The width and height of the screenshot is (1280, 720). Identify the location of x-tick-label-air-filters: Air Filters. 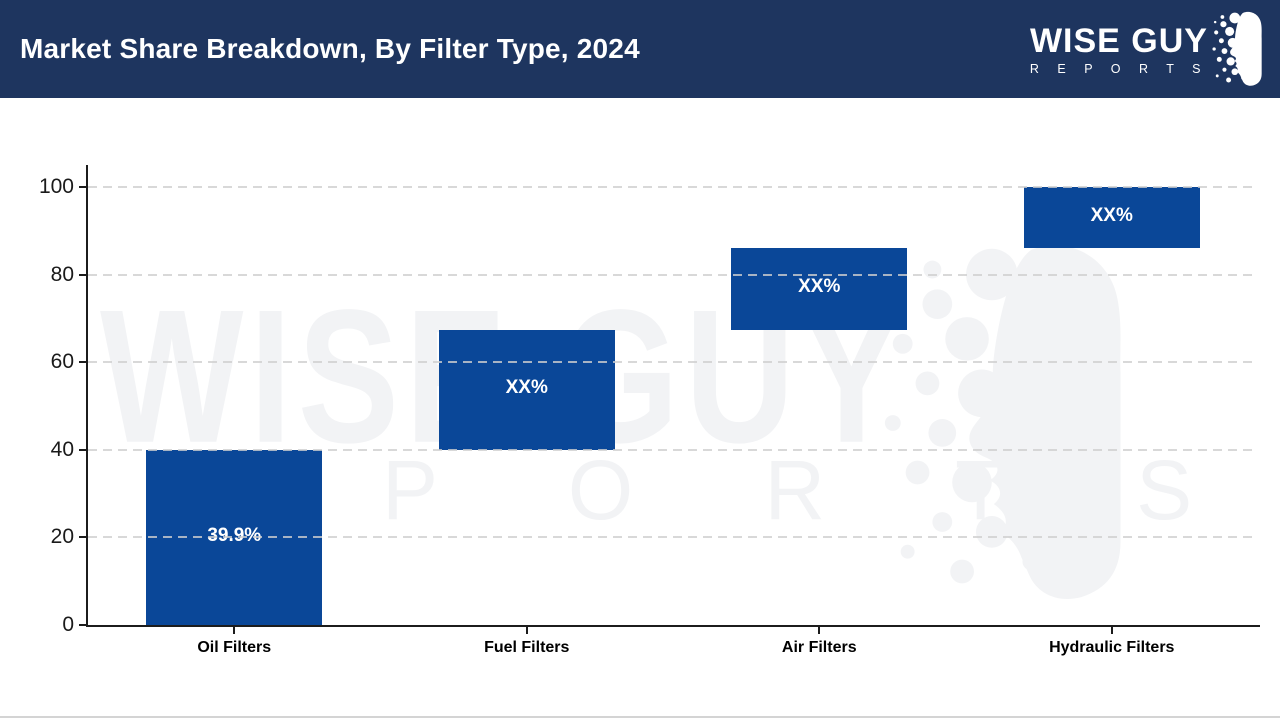
(819, 647).